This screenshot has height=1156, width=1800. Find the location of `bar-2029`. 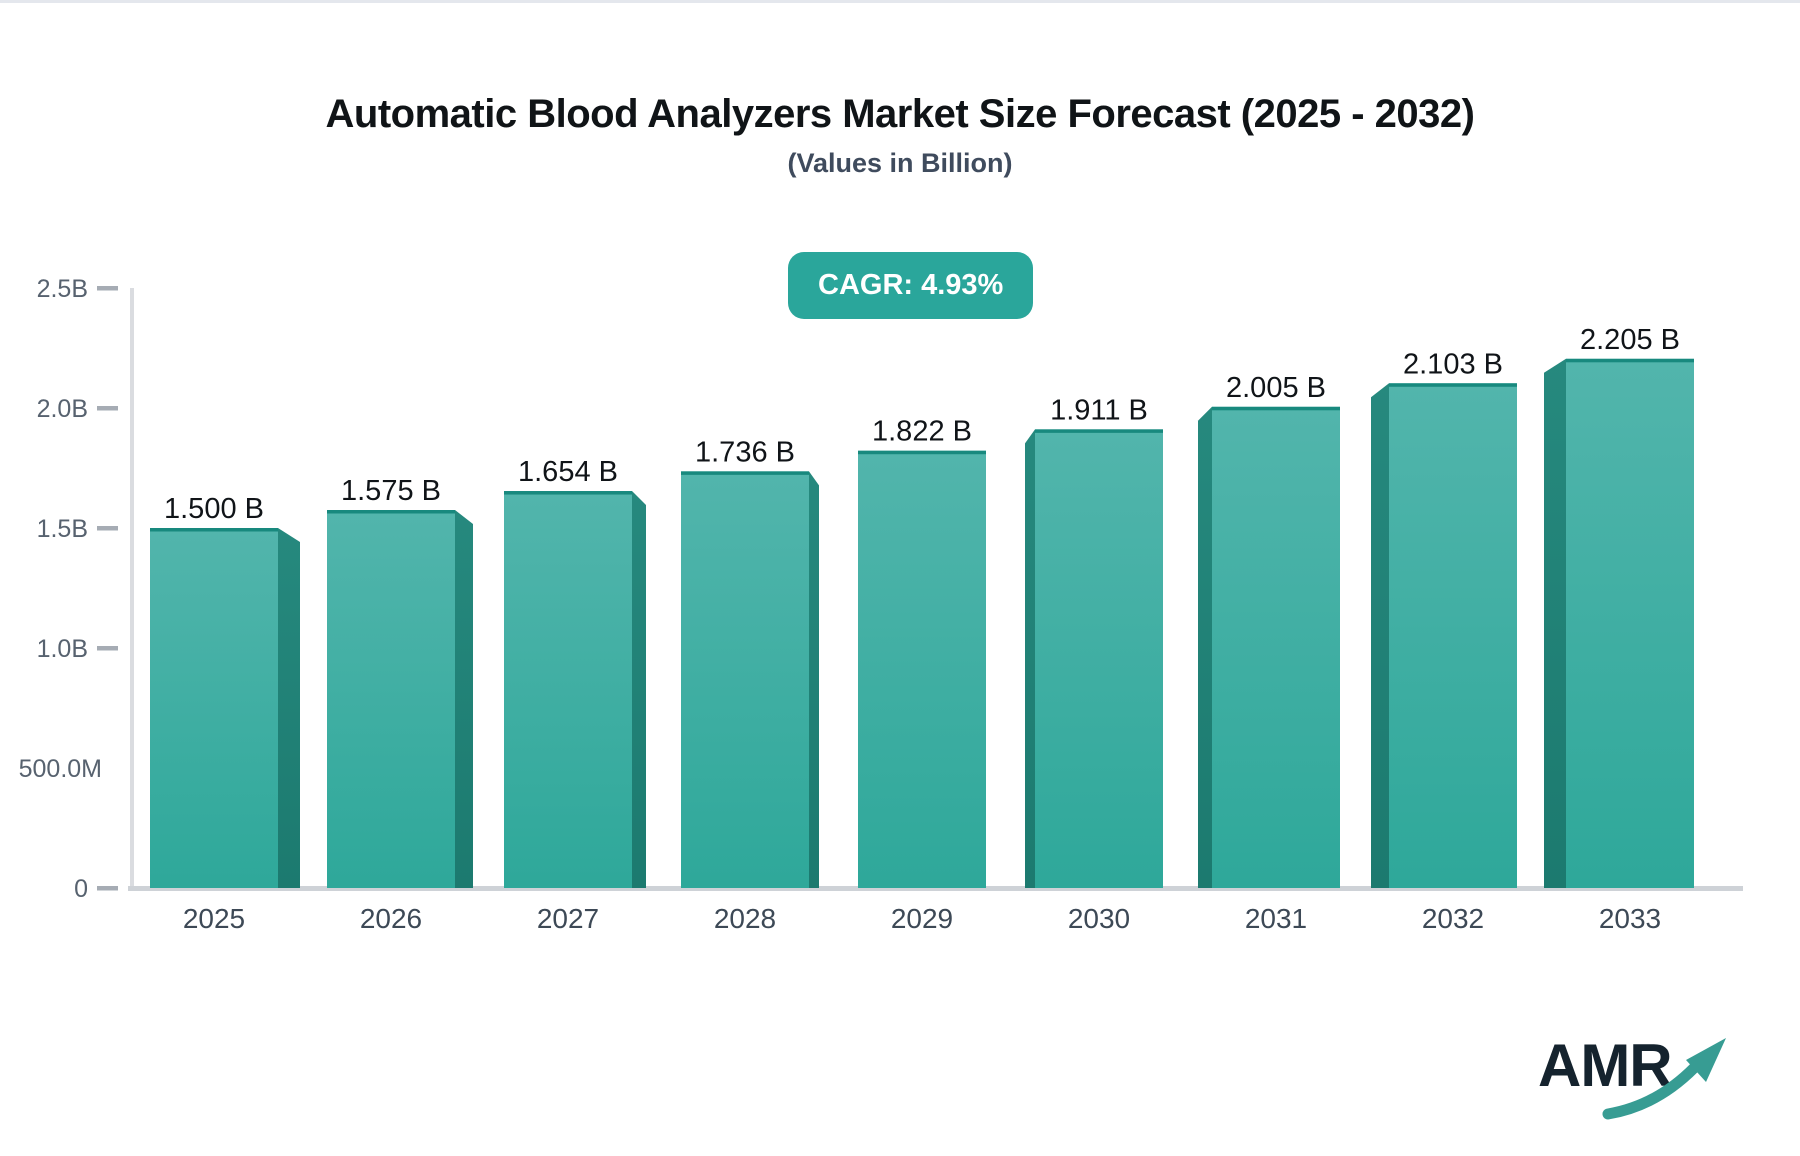

bar-2029 is located at coordinates (922, 669).